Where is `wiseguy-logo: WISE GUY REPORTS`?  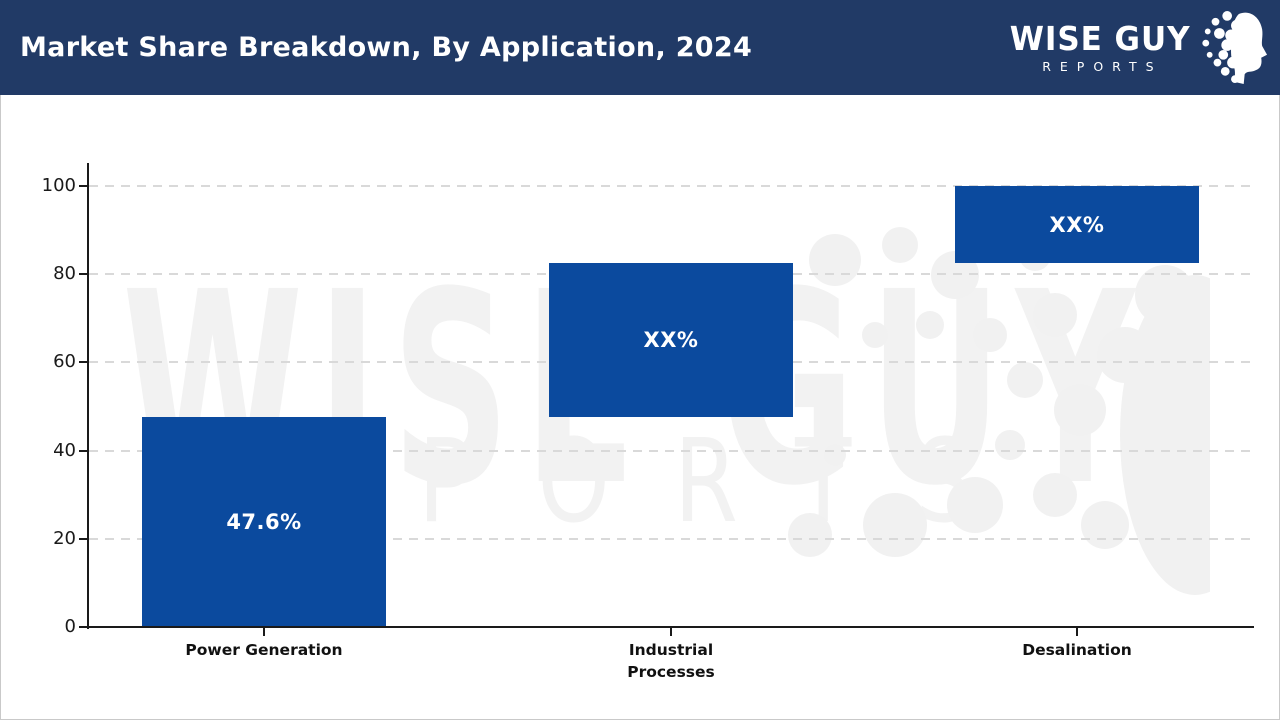 wiseguy-logo: WISE GUY REPORTS is located at coordinates (1136, 48).